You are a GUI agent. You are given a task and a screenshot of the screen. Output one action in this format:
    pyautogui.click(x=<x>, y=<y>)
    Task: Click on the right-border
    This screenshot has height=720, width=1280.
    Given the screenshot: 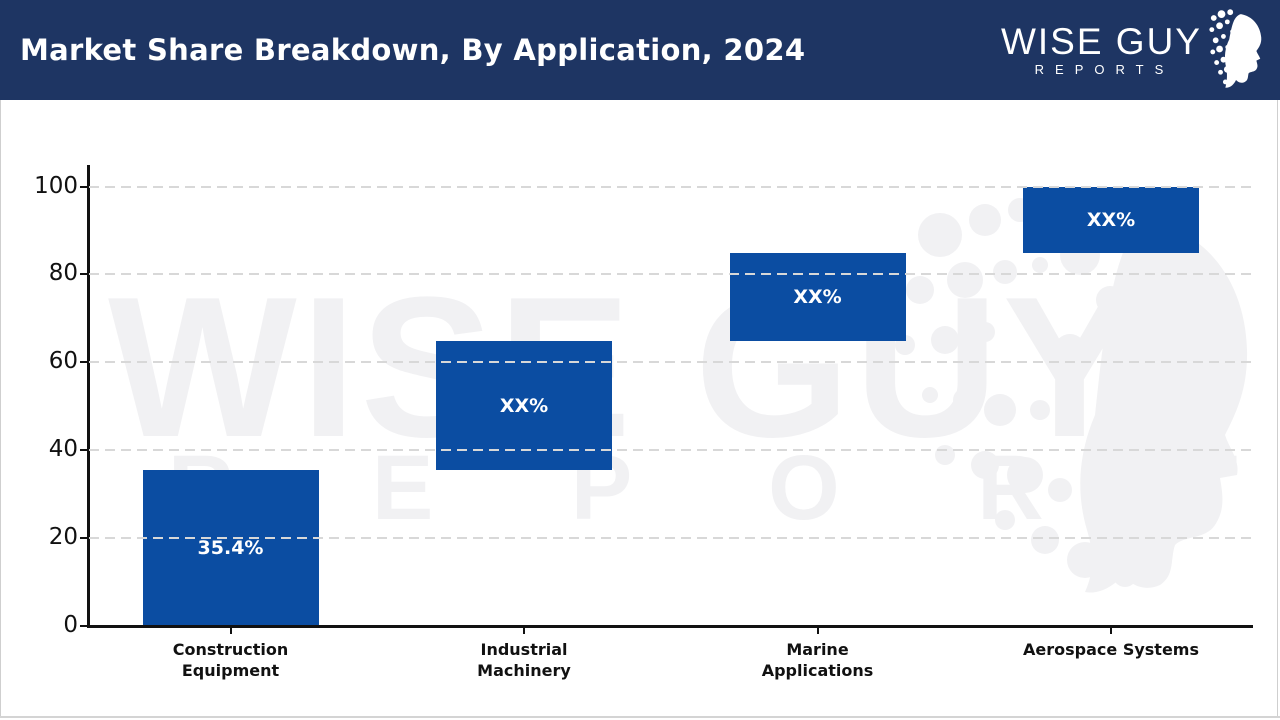 What is the action you would take?
    pyautogui.click(x=1277, y=408)
    